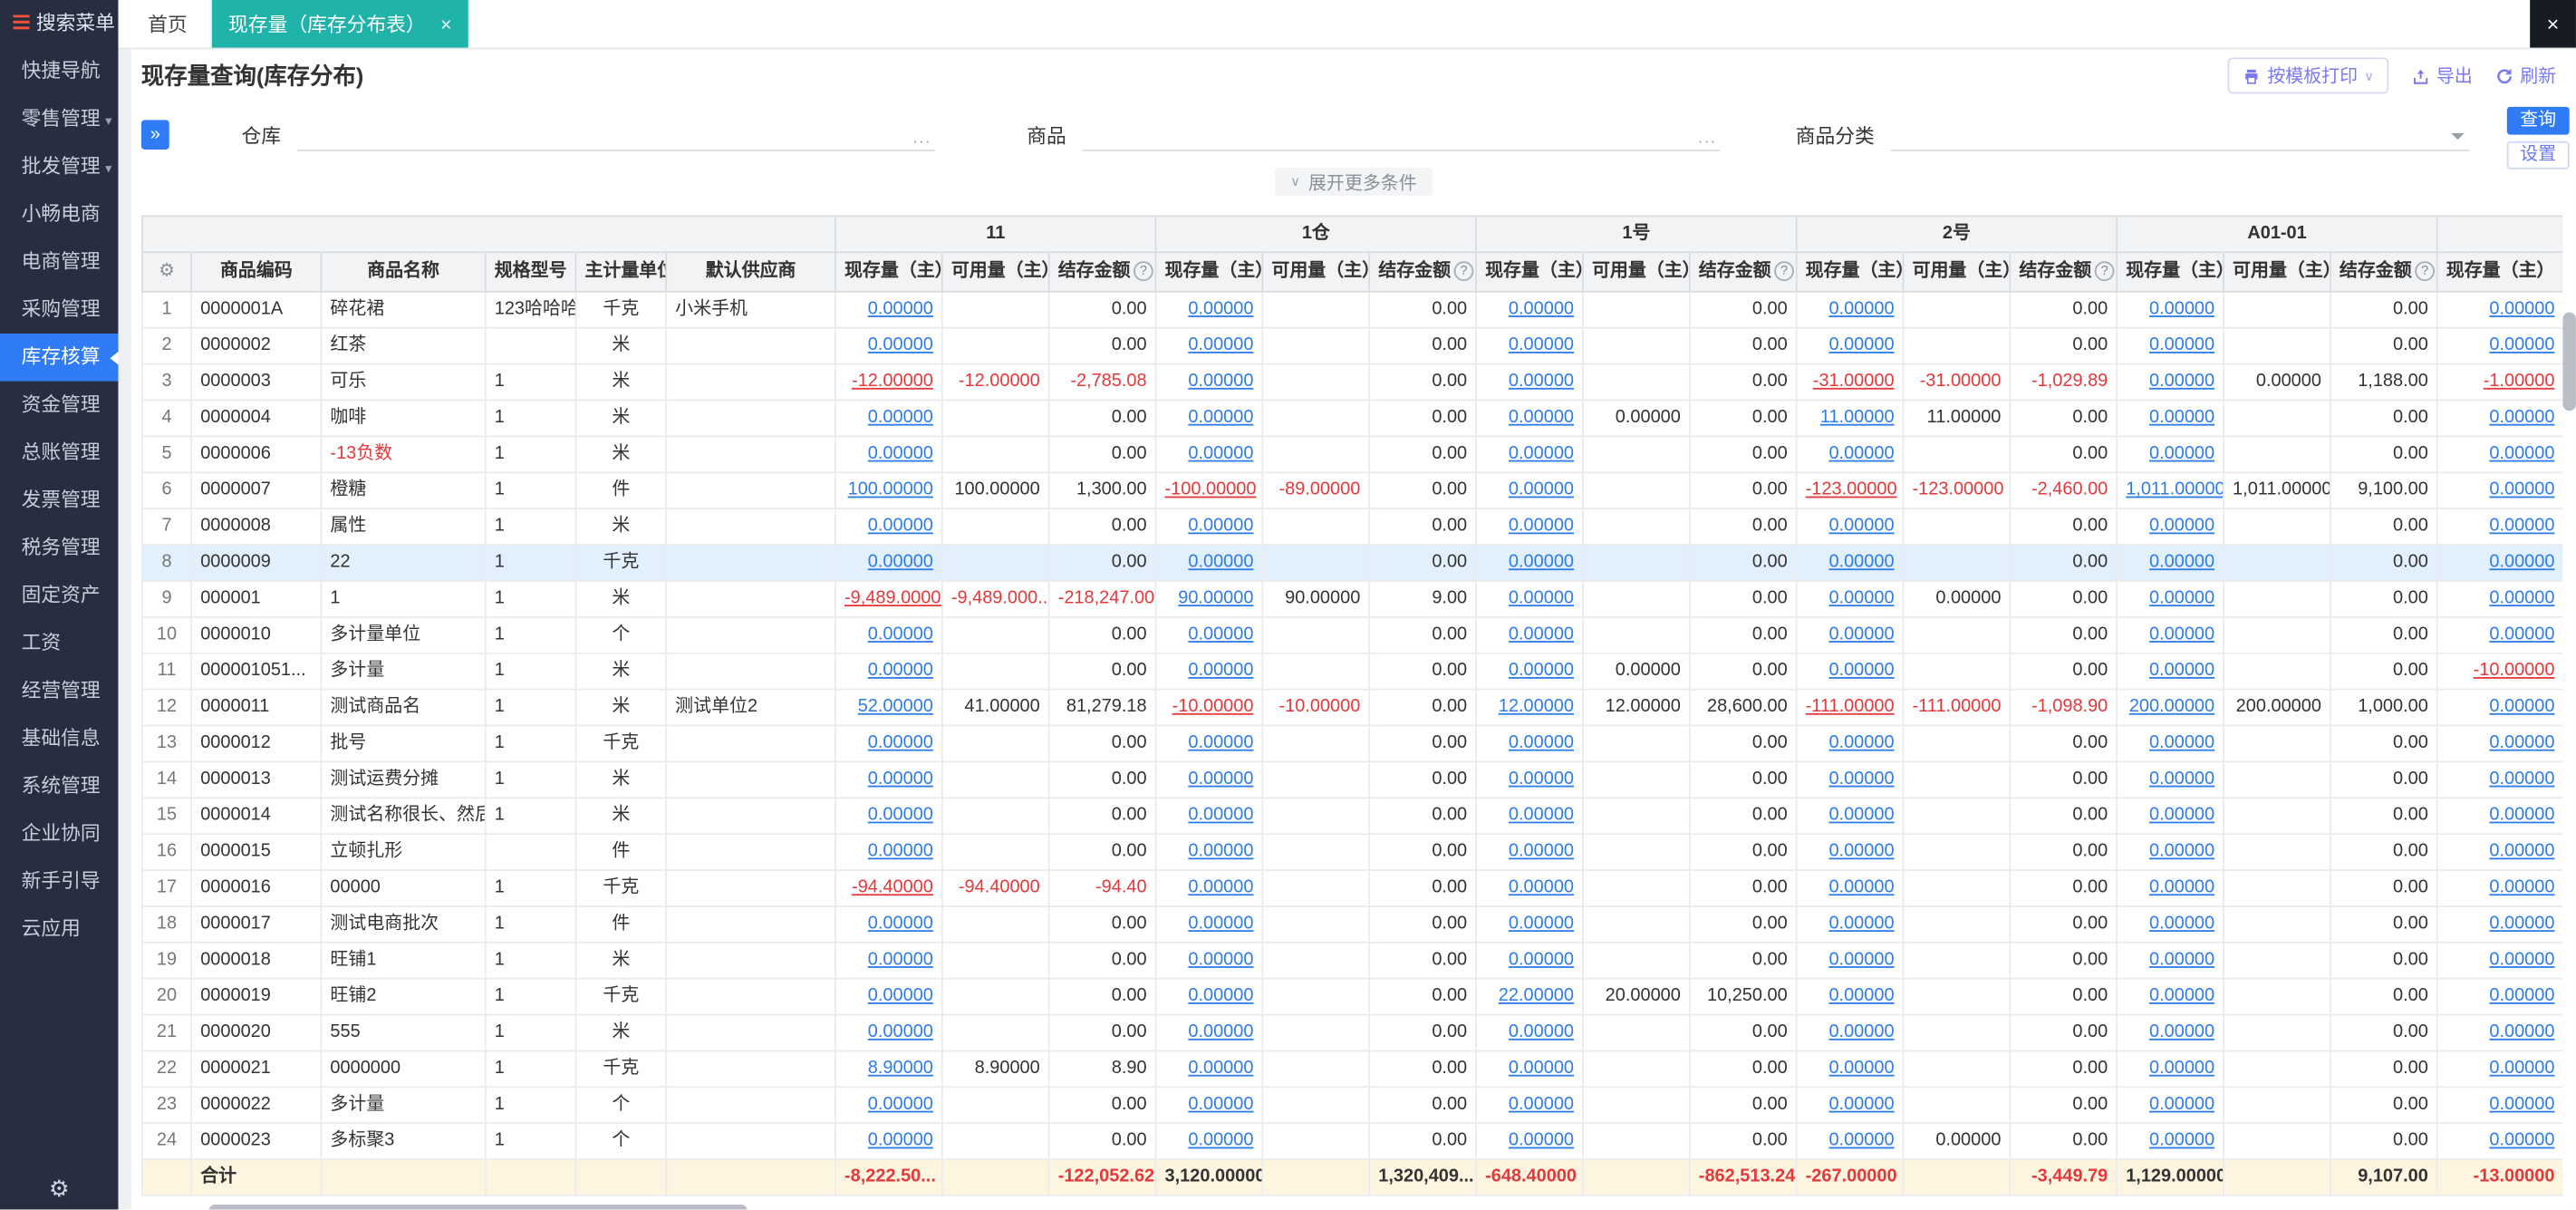 This screenshot has width=2576, height=1210. Describe the element at coordinates (889, 1069) in the screenshot. I see `qty-link: 8.90000` at that location.